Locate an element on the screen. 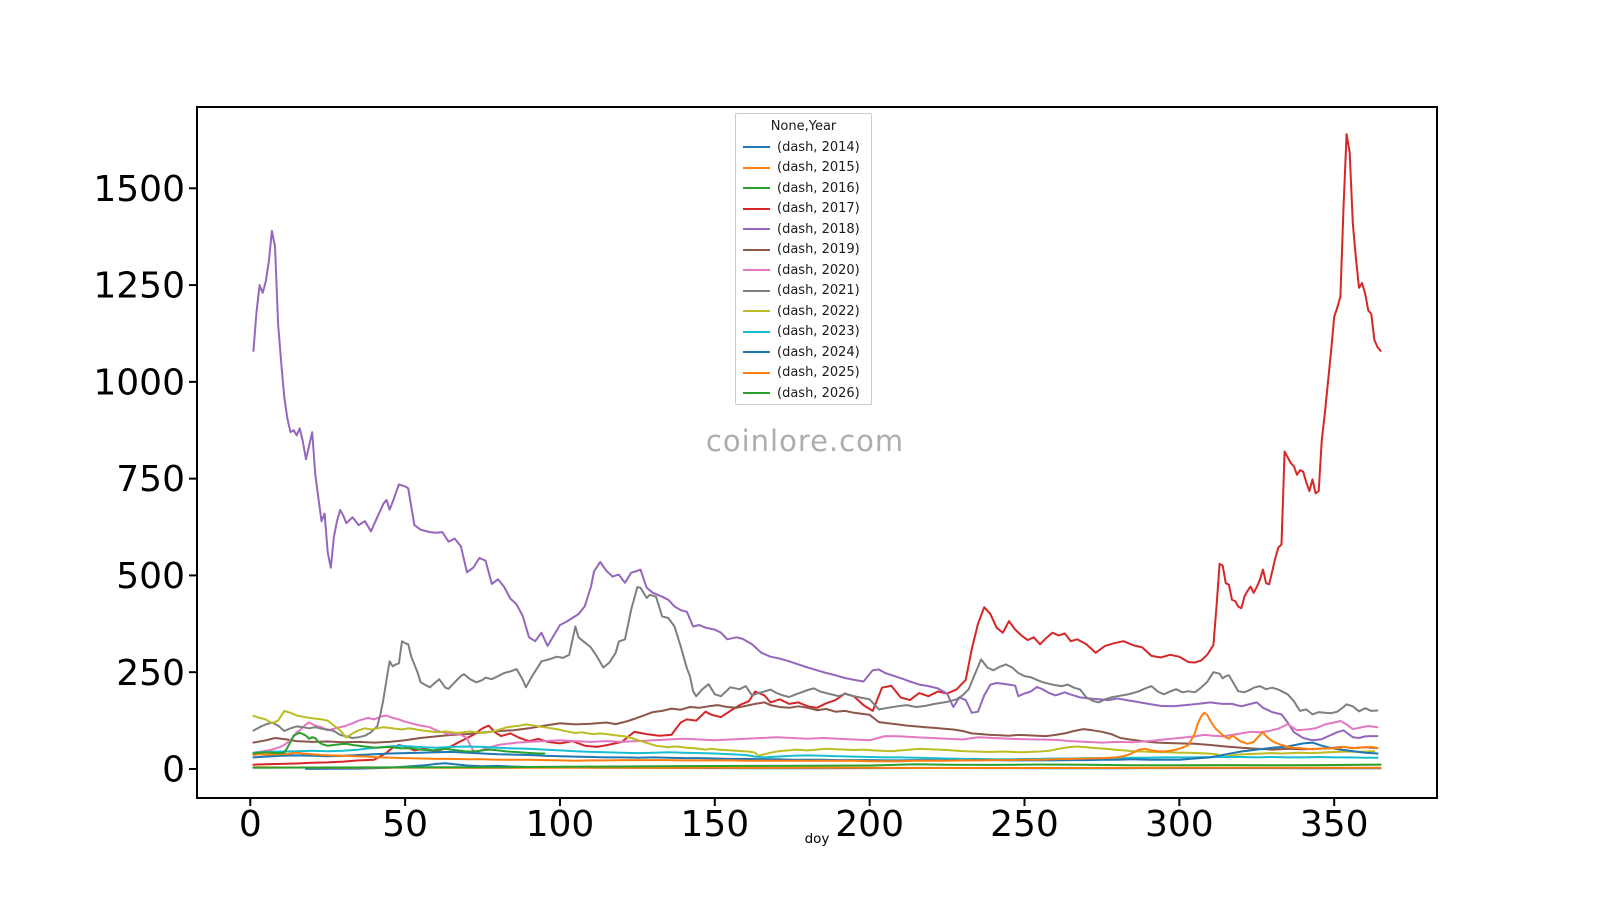 This screenshot has width=1600, height=900. series-line-dash-2024 is located at coordinates (815, 751).